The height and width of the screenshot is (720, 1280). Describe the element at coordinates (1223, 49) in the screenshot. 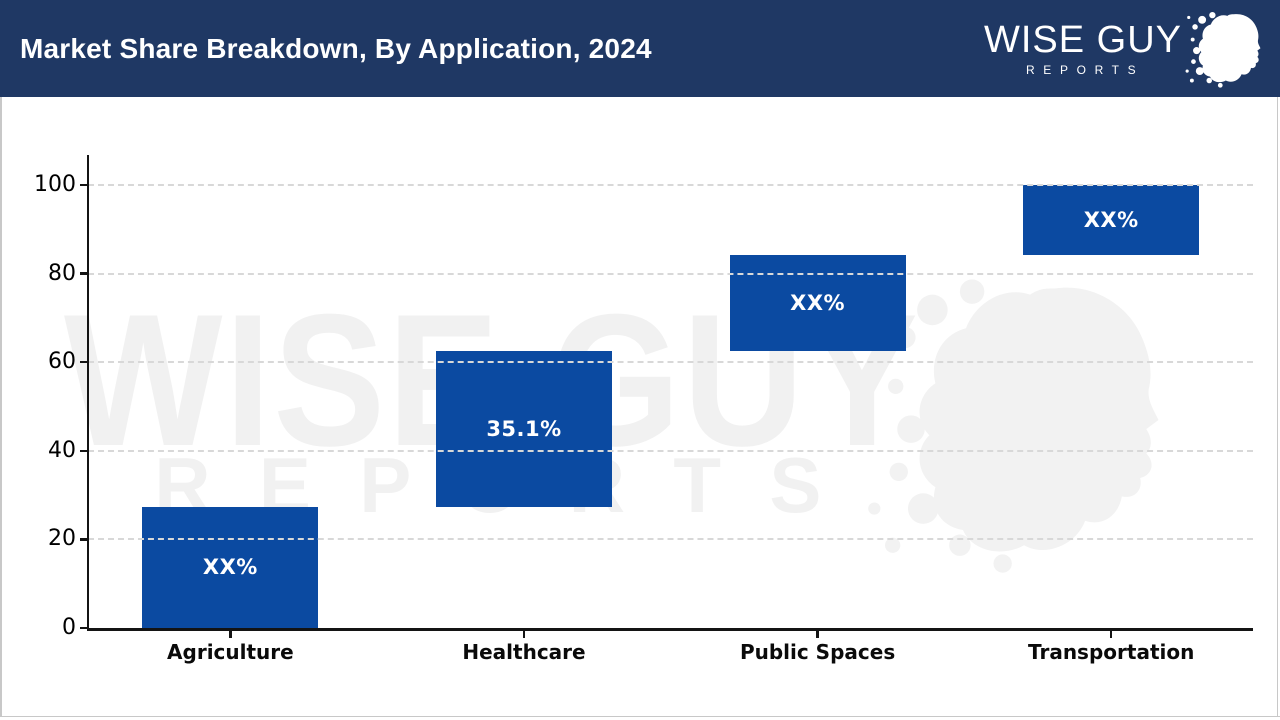

I see `wise-guy-head-icon` at that location.